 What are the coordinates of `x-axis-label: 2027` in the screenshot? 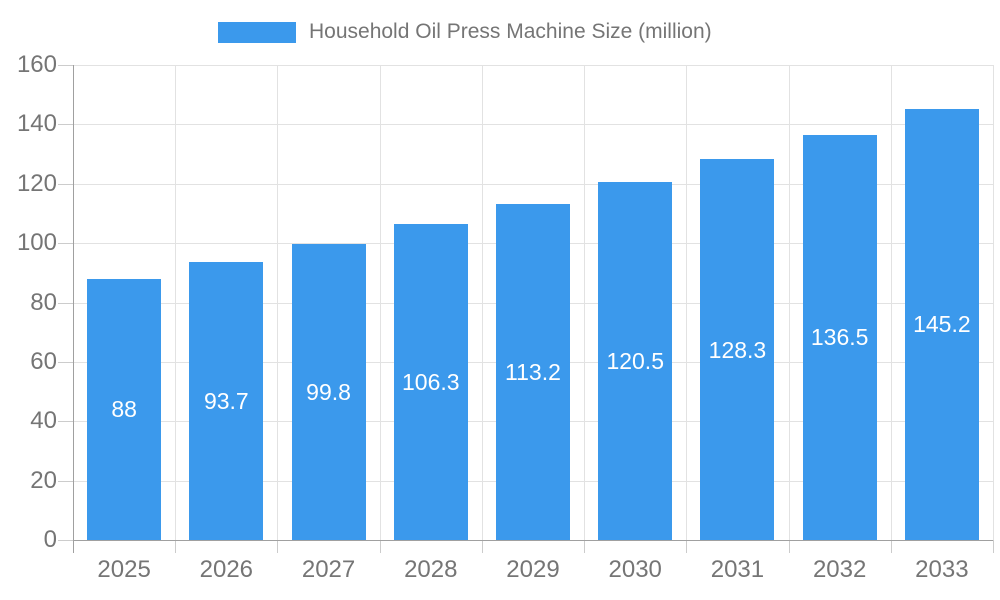 It's located at (328, 569).